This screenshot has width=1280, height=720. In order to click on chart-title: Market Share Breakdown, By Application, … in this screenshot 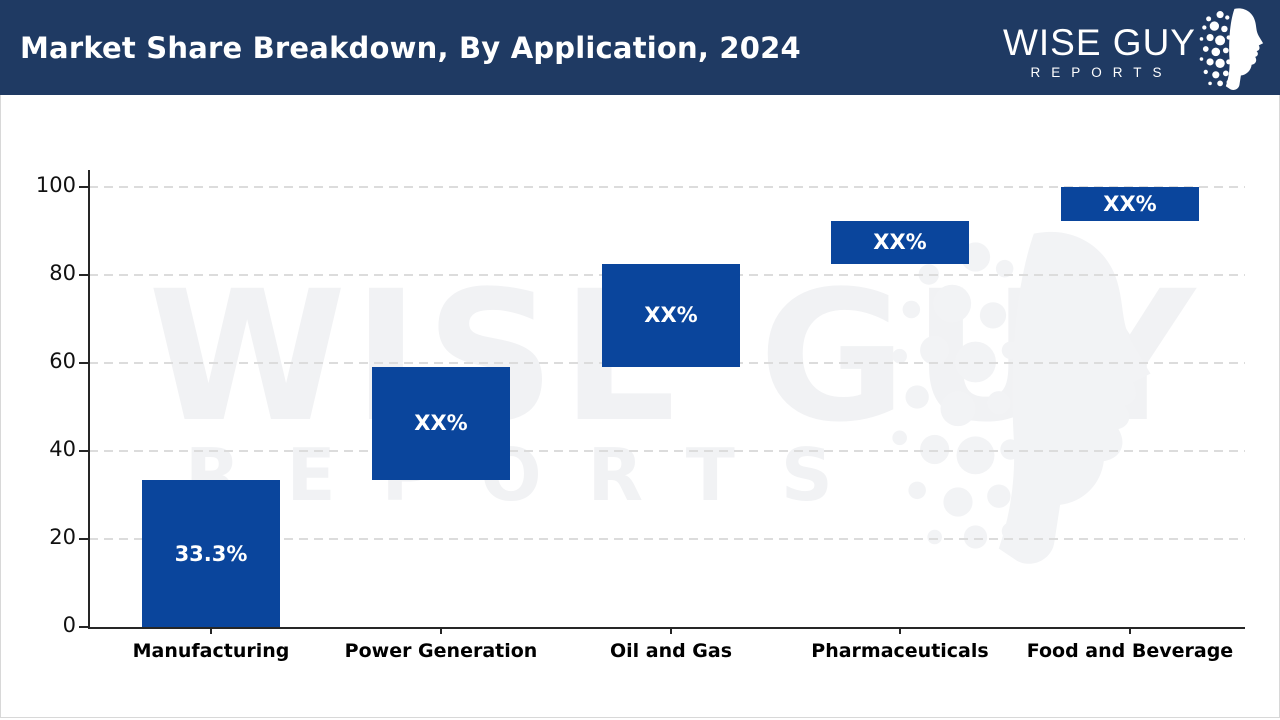, I will do `click(410, 47)`.